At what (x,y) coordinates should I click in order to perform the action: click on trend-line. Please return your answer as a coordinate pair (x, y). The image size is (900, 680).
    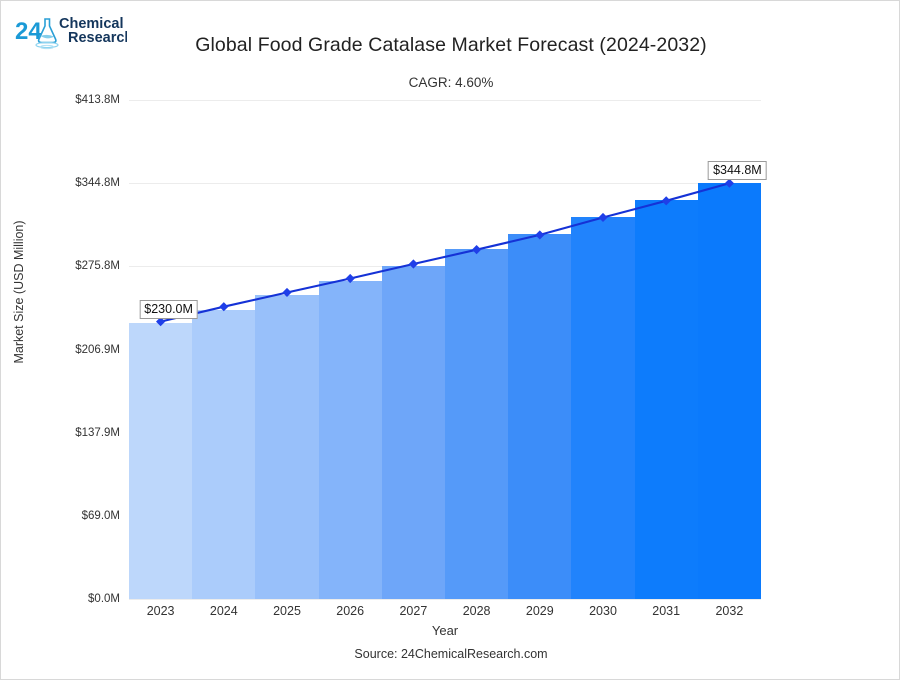
    Looking at the image, I should click on (445, 252).